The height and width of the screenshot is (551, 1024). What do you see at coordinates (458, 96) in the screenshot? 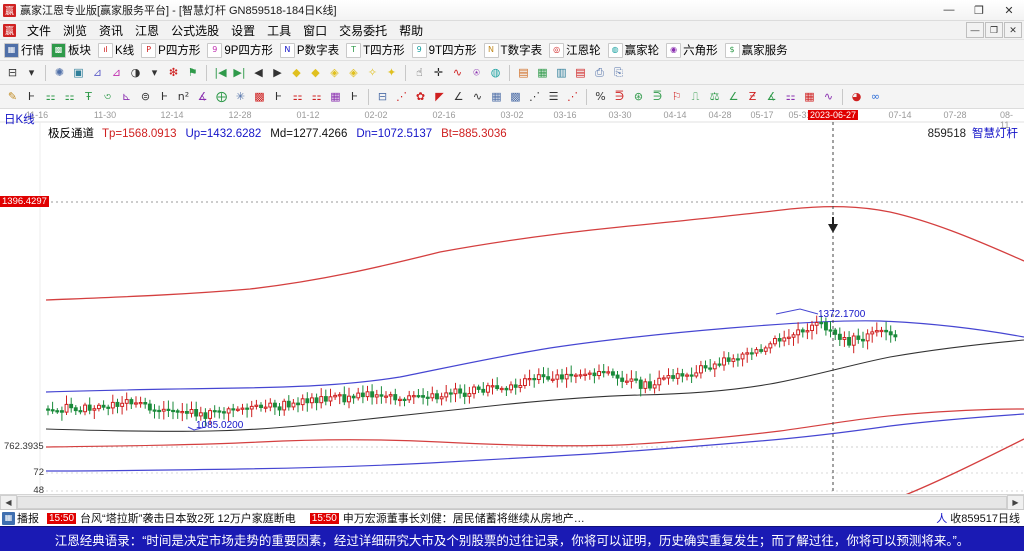
I see `angle2-icon: ∠` at bounding box center [458, 96].